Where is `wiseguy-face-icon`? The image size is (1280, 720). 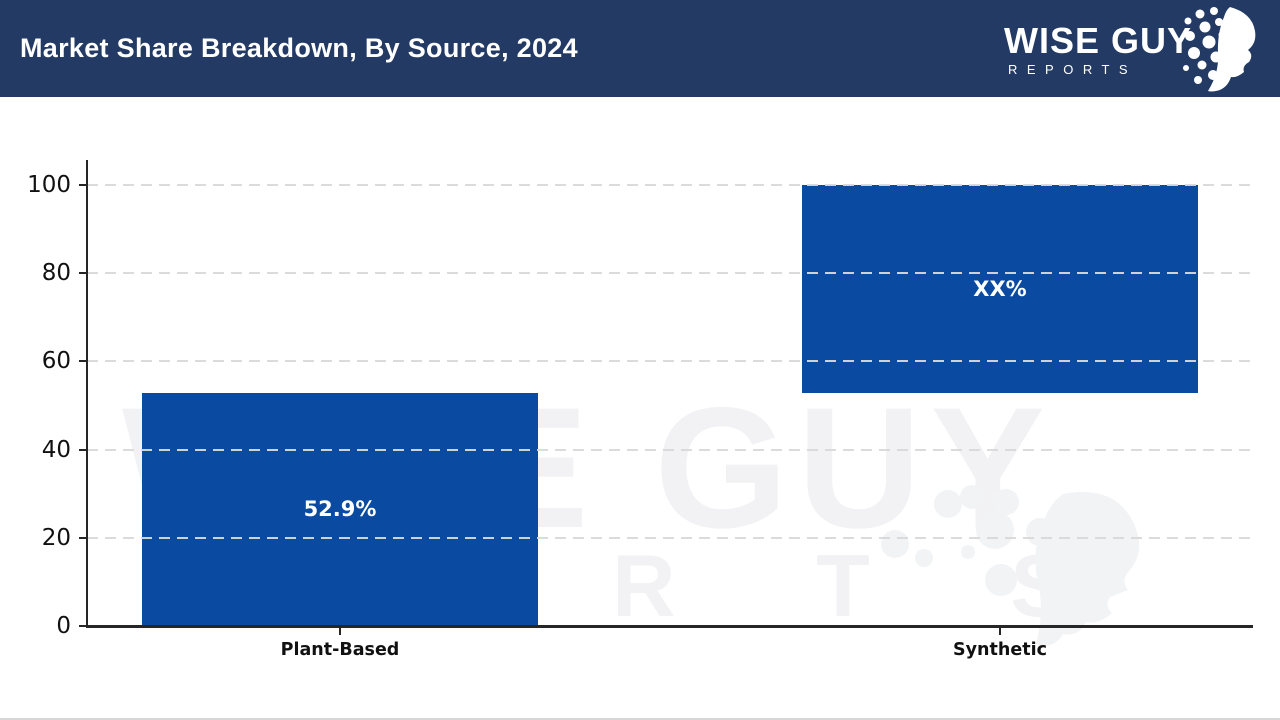 wiseguy-face-icon is located at coordinates (1219, 49).